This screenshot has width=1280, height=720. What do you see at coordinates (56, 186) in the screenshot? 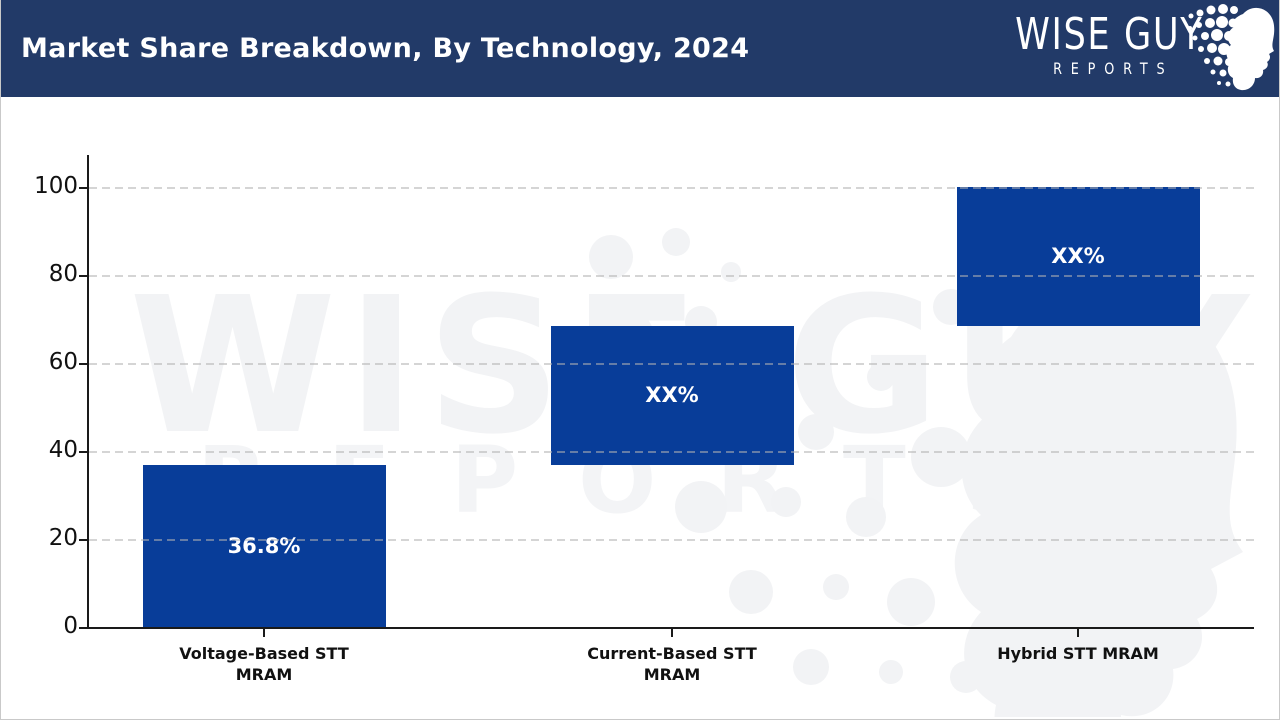
I see `y-tick-label: 100` at bounding box center [56, 186].